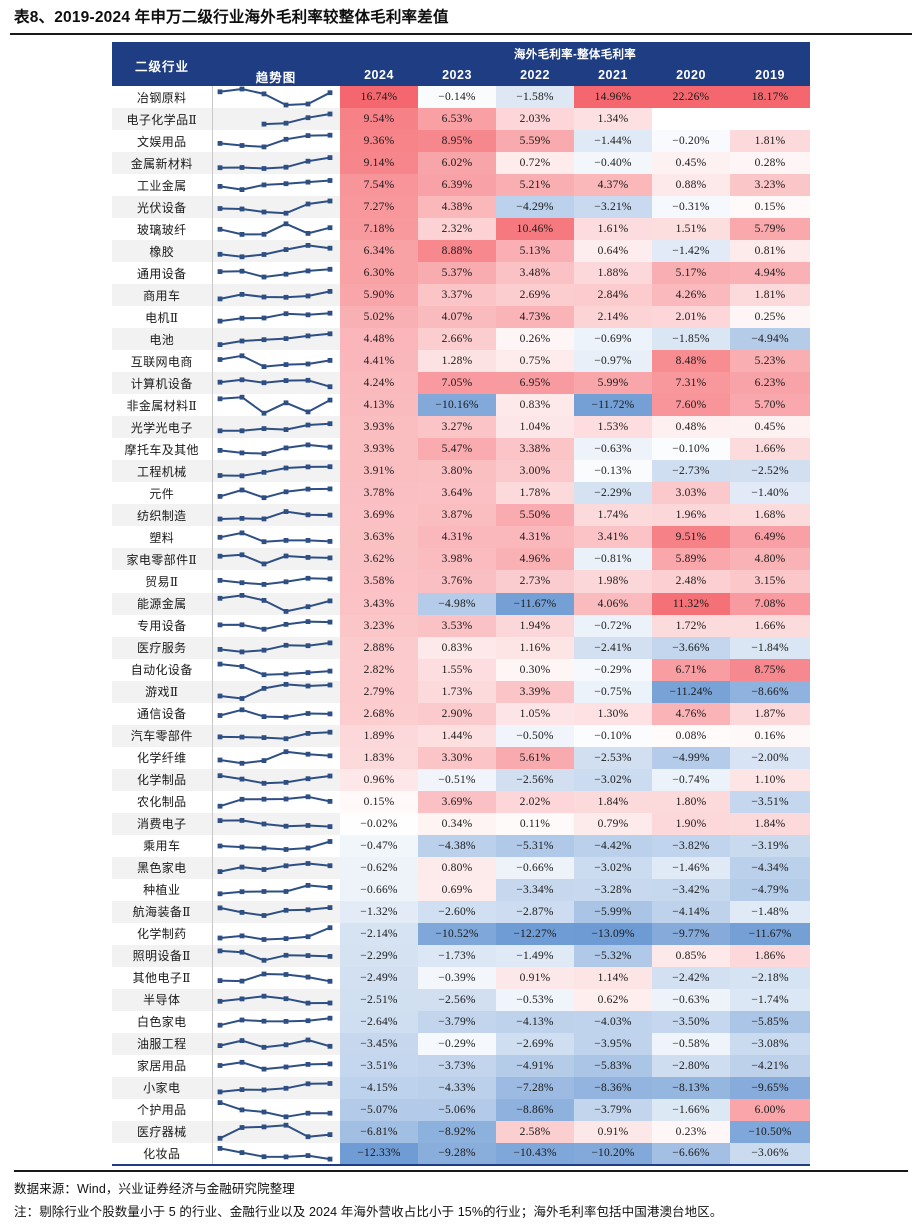 This screenshot has height=1230, width=922. What do you see at coordinates (770, 361) in the screenshot?
I see `row-value-cell: 5.23%` at bounding box center [770, 361].